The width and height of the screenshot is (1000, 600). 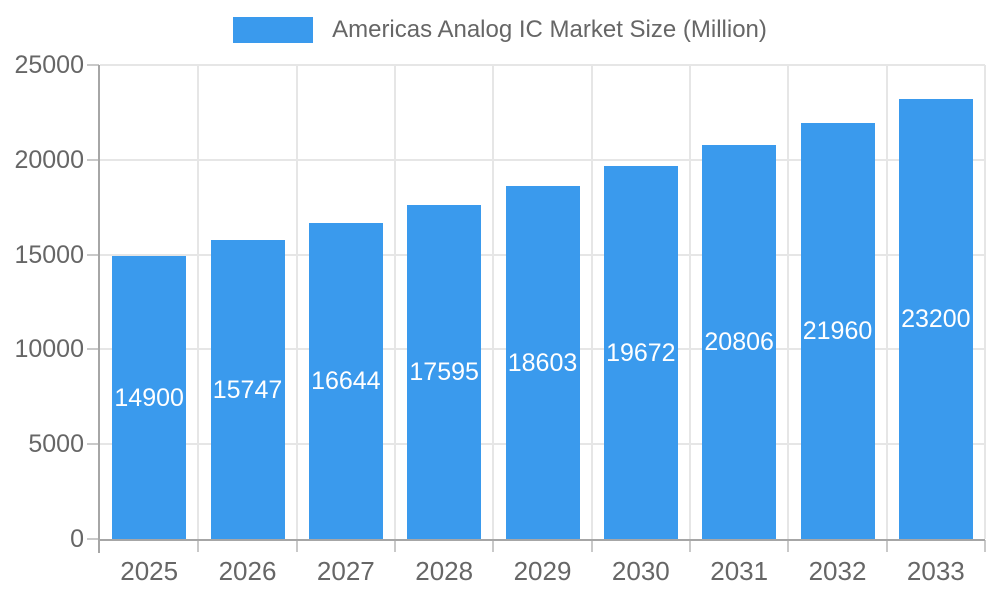 What do you see at coordinates (149, 571) in the screenshot?
I see `x-axis-label: 2025` at bounding box center [149, 571].